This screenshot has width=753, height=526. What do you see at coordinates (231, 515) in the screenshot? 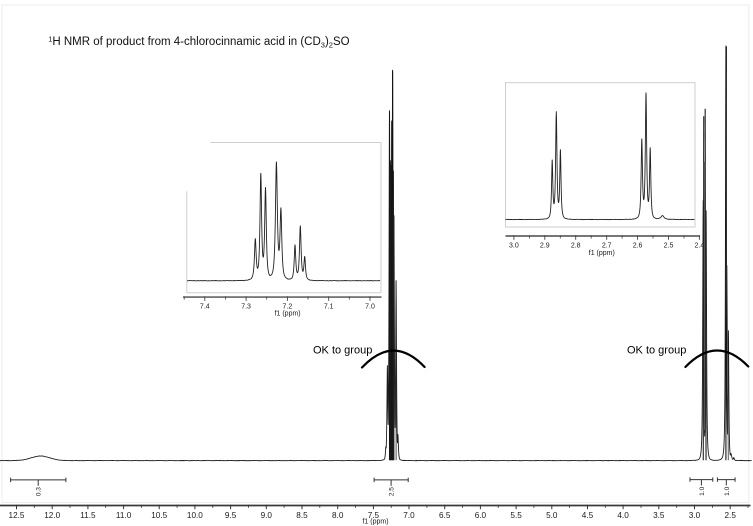
I see `svg-text: 9.5` at bounding box center [231, 515].